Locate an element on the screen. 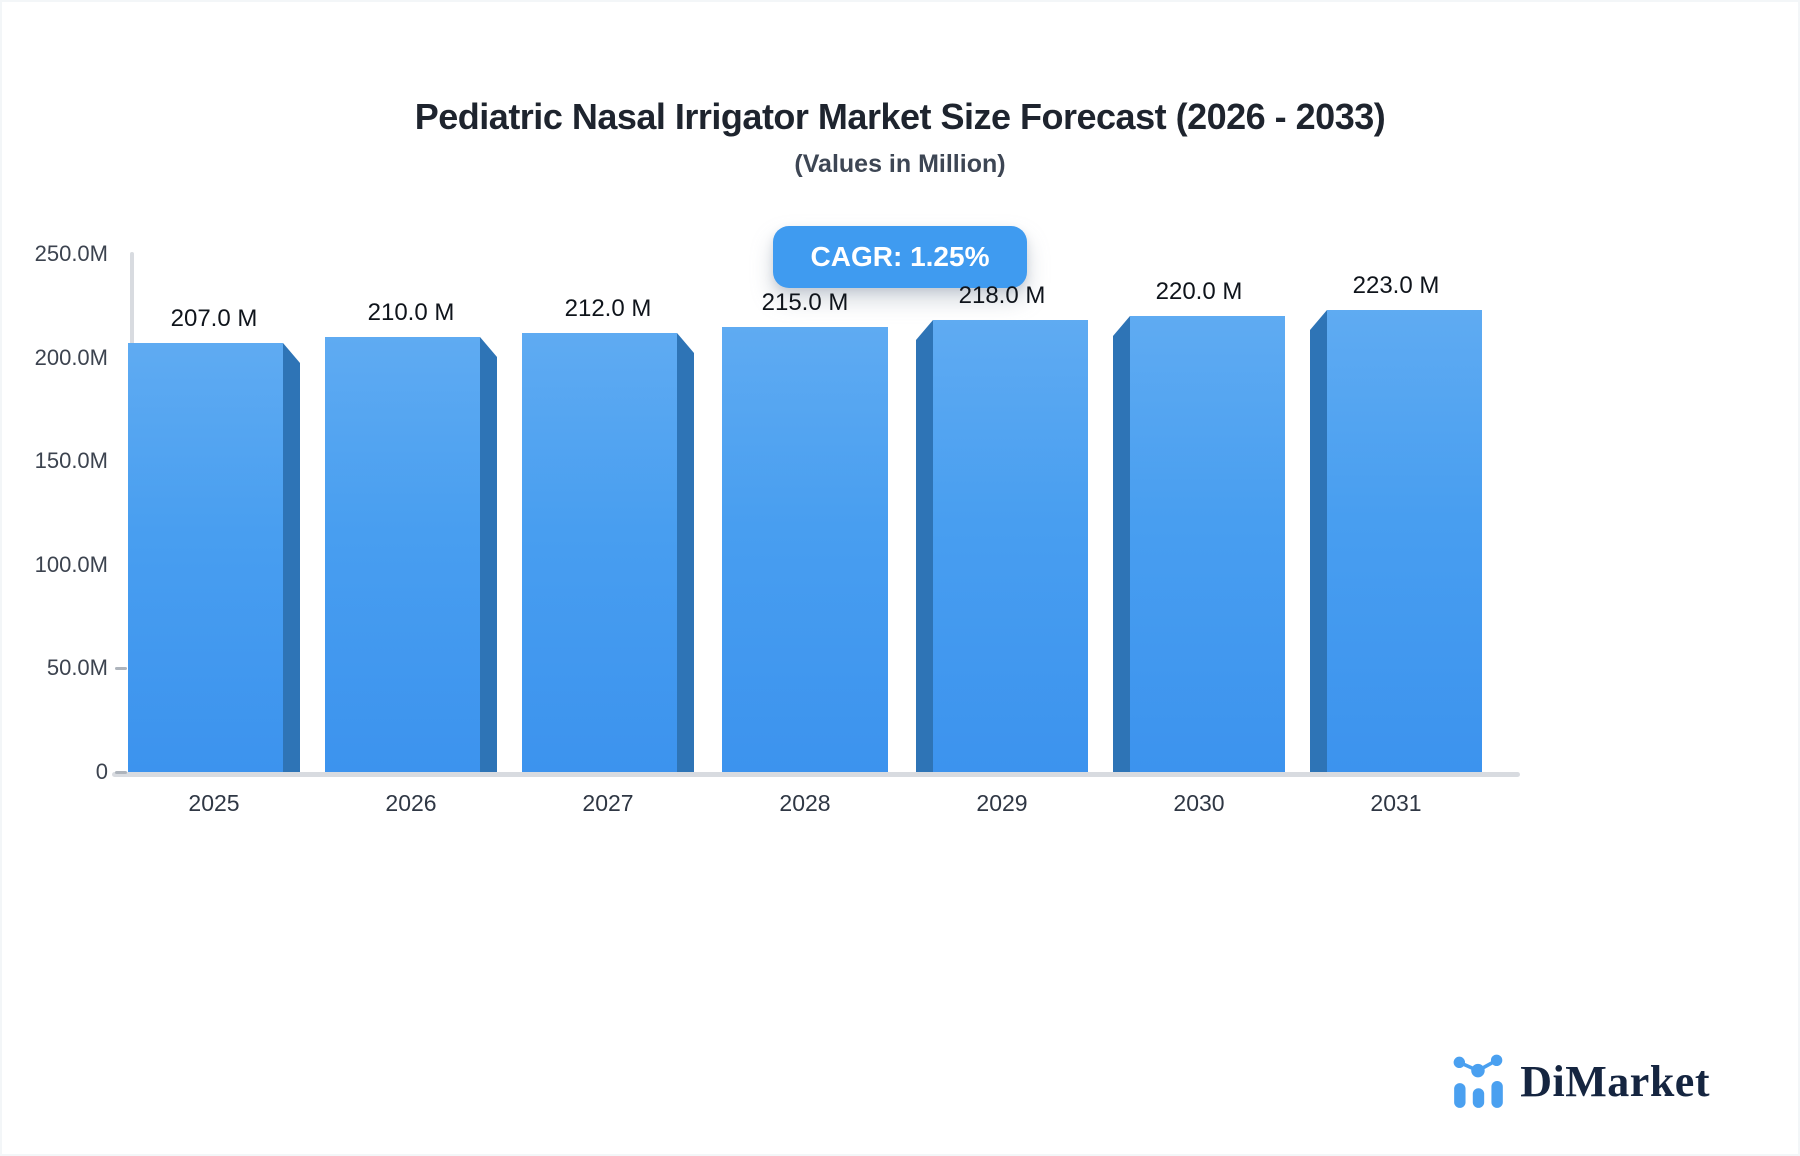 The image size is (1800, 1156). bar-2026: 210.0 M is located at coordinates (411, 535).